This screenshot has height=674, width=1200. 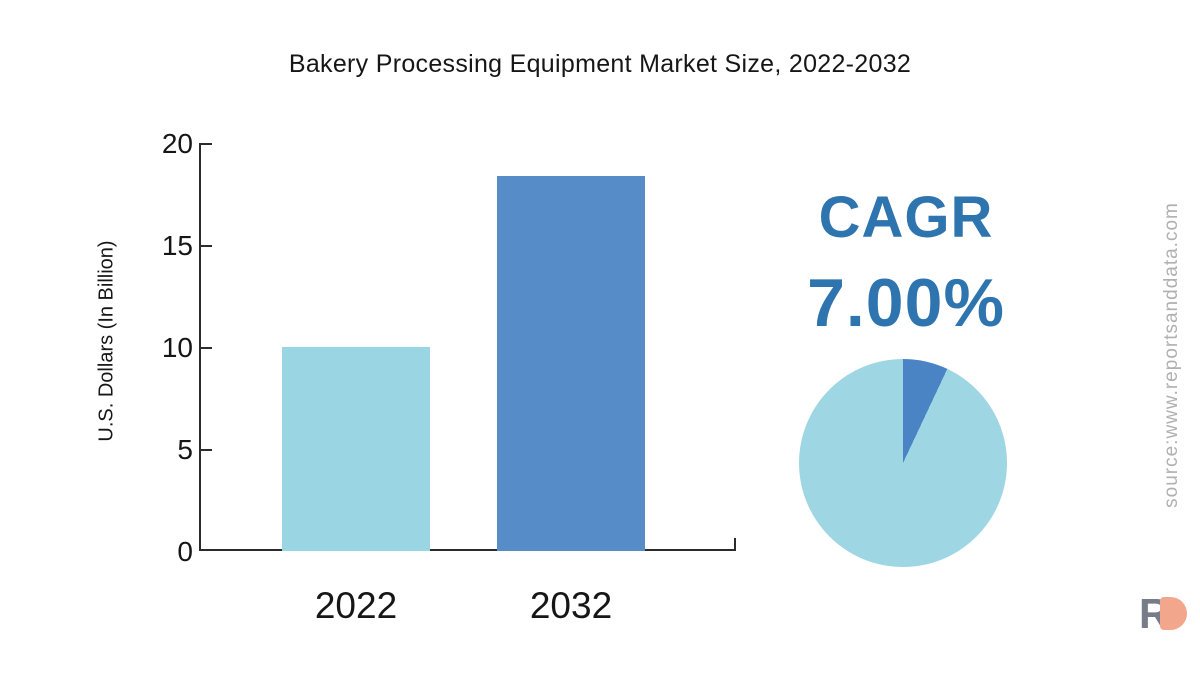 I want to click on y-tick-label-10: 10, so click(x=177, y=347).